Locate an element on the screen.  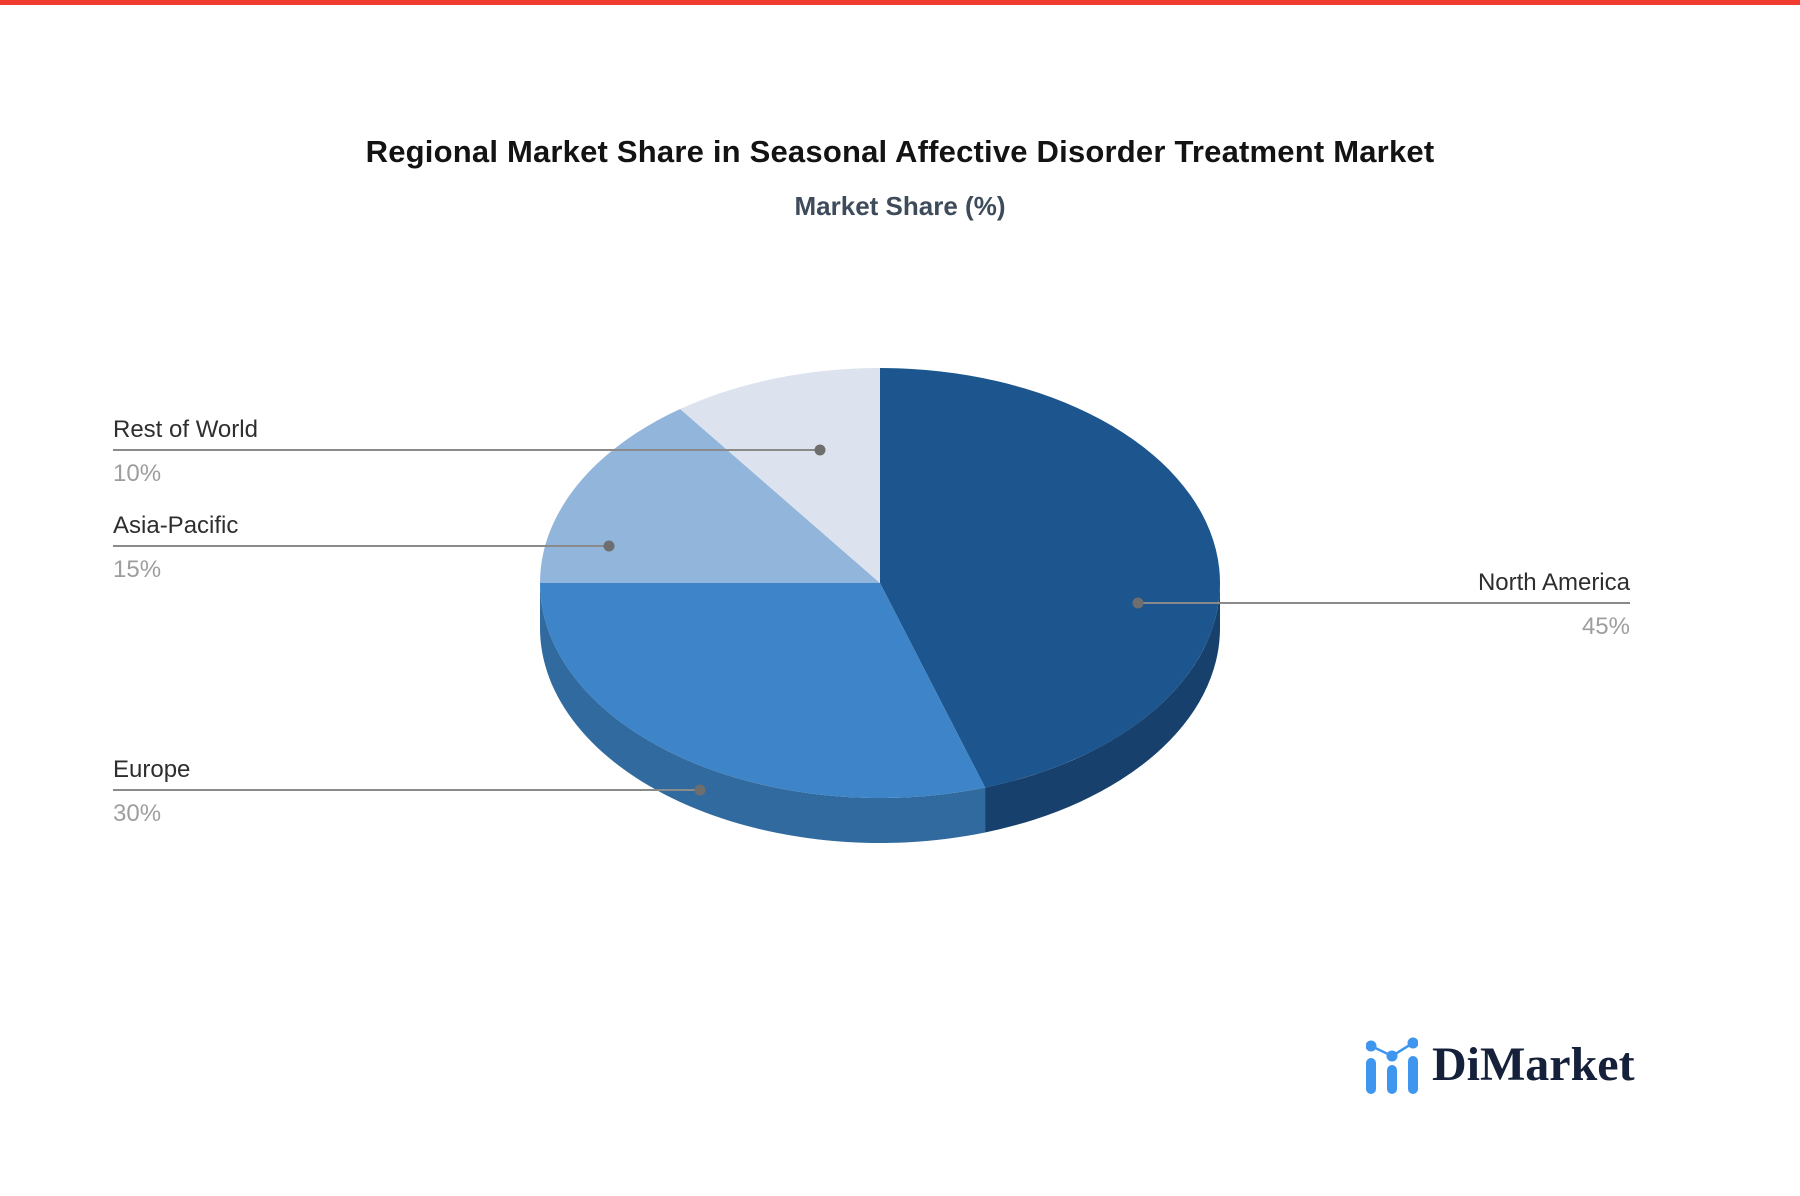
slice-label-rest-of-world: Rest of World is located at coordinates (185, 429).